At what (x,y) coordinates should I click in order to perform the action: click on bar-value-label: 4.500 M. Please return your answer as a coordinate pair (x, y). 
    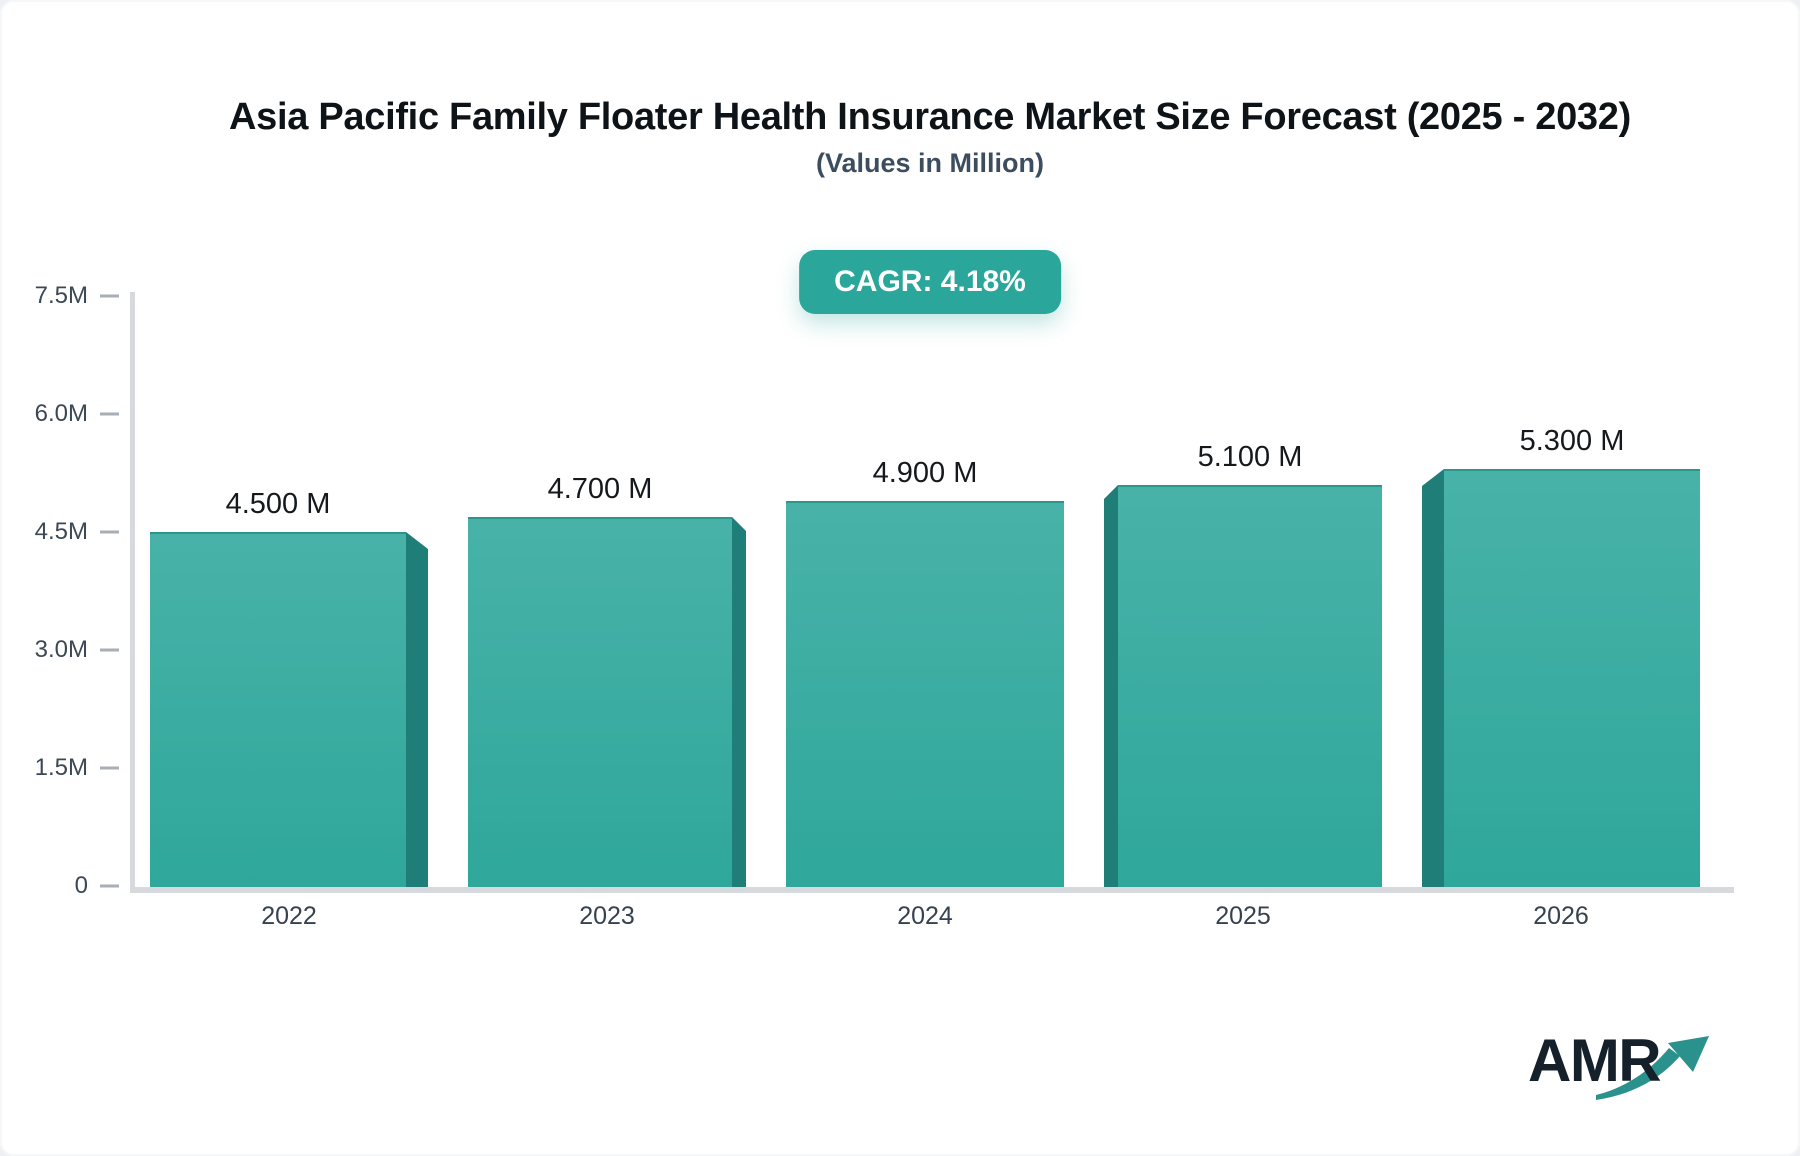
    Looking at the image, I should click on (278, 504).